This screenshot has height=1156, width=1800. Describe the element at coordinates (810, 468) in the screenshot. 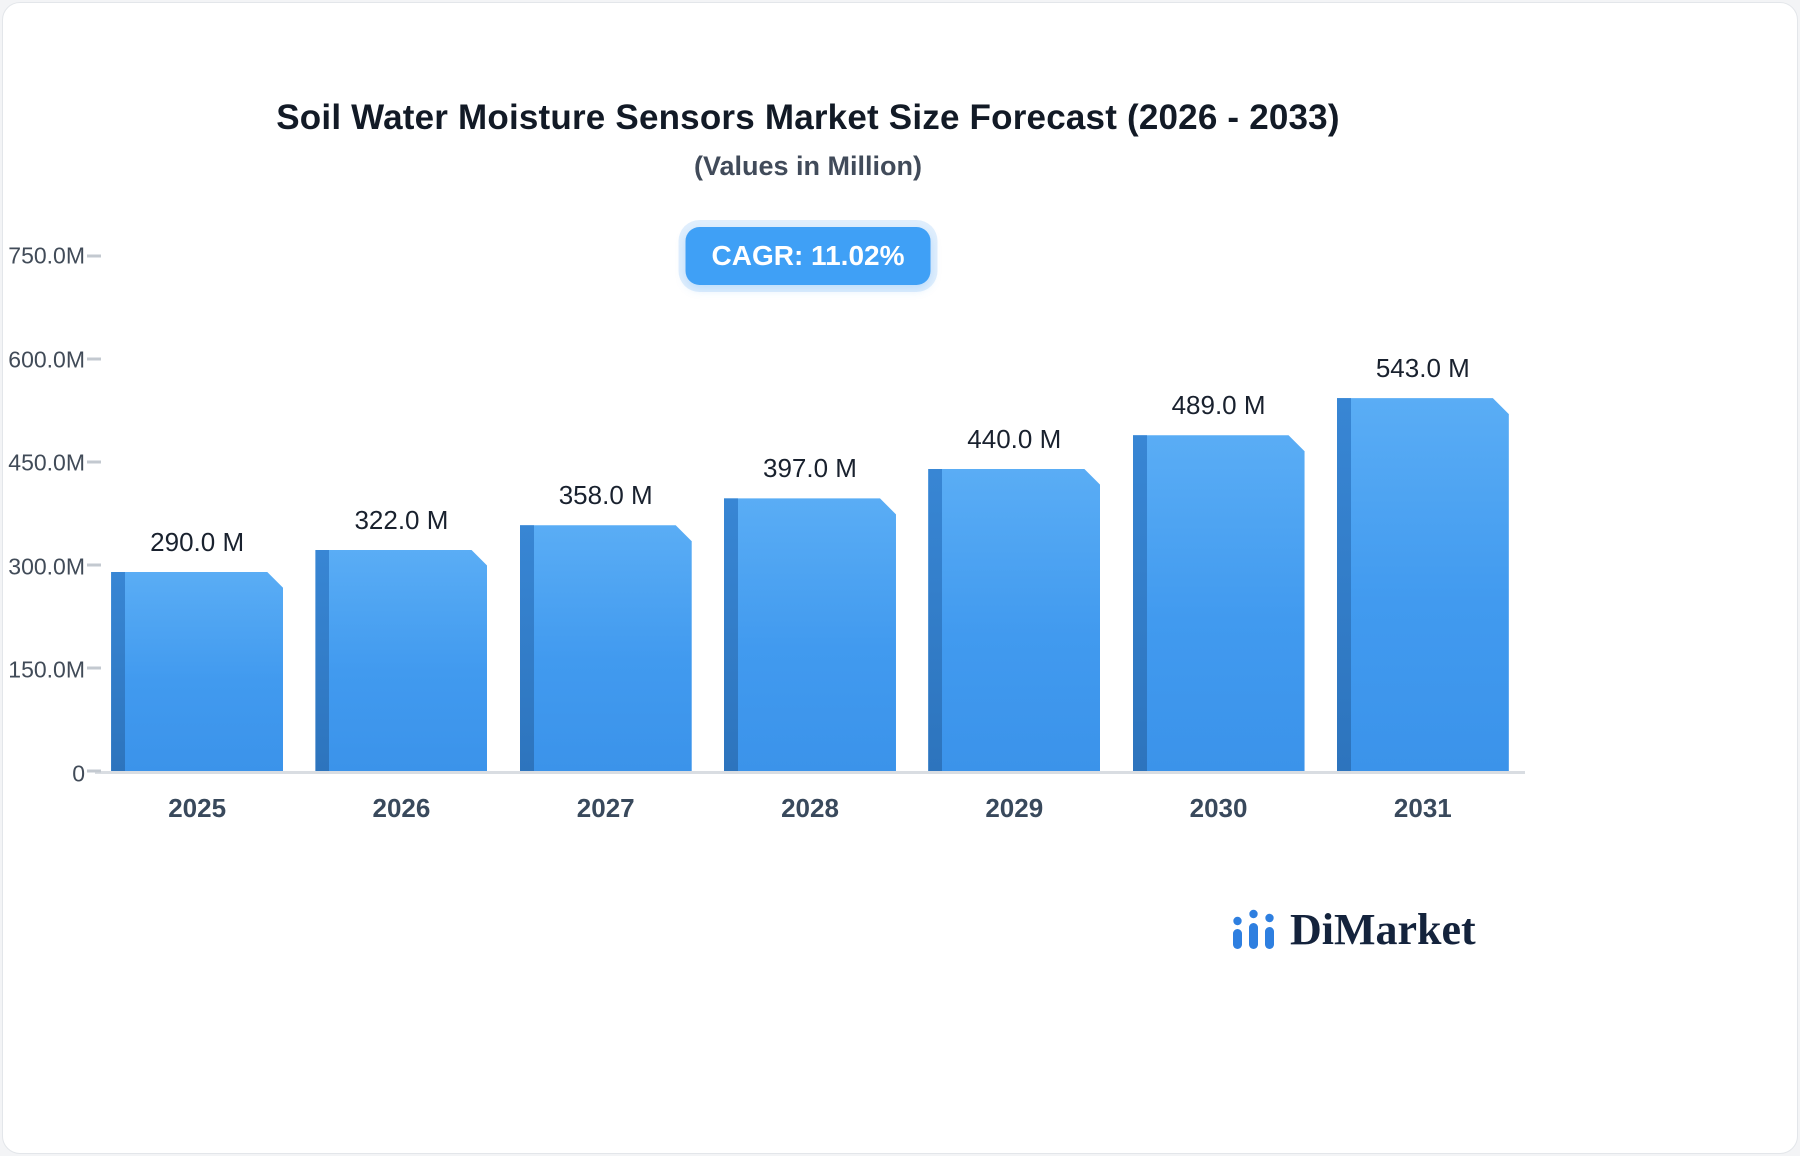

I see `bar-value-label: 397.0 M` at that location.